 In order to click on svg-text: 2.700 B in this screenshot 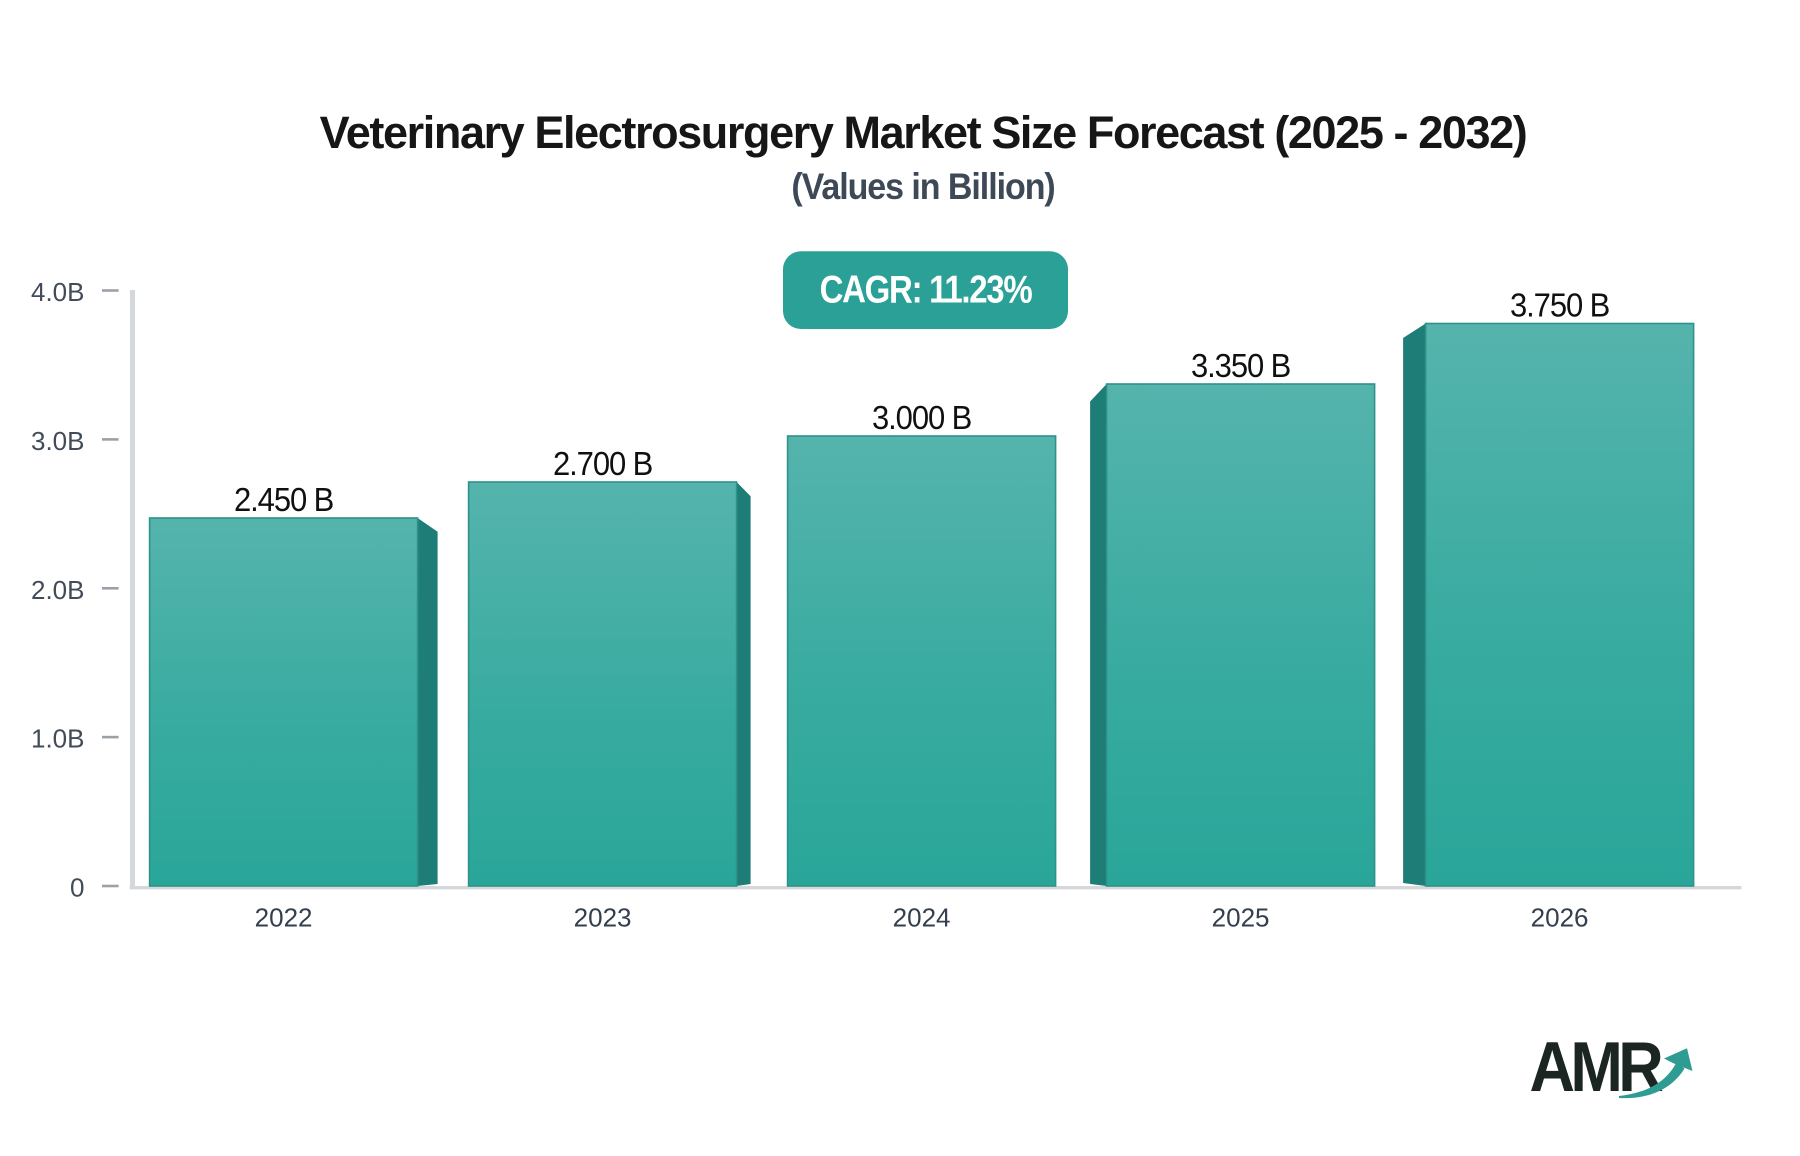, I will do `click(602, 463)`.